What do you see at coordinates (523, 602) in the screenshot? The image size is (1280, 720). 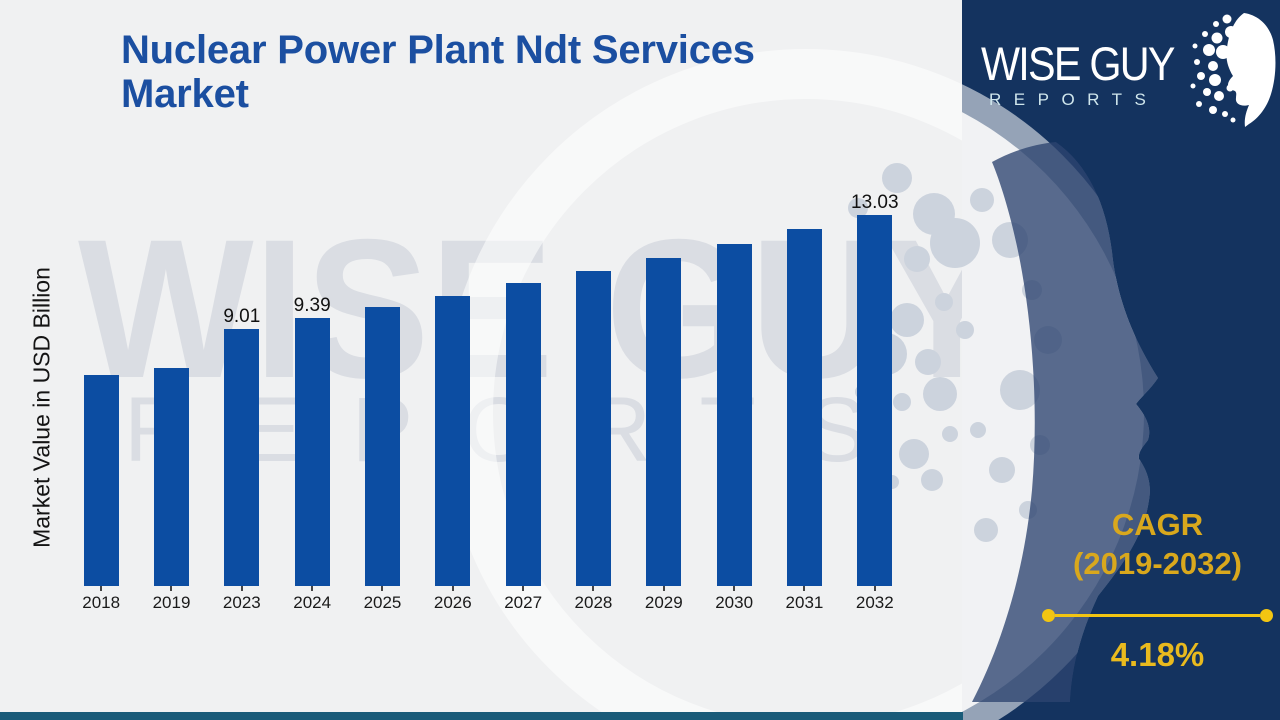 I see `x-tick-label: 2027` at bounding box center [523, 602].